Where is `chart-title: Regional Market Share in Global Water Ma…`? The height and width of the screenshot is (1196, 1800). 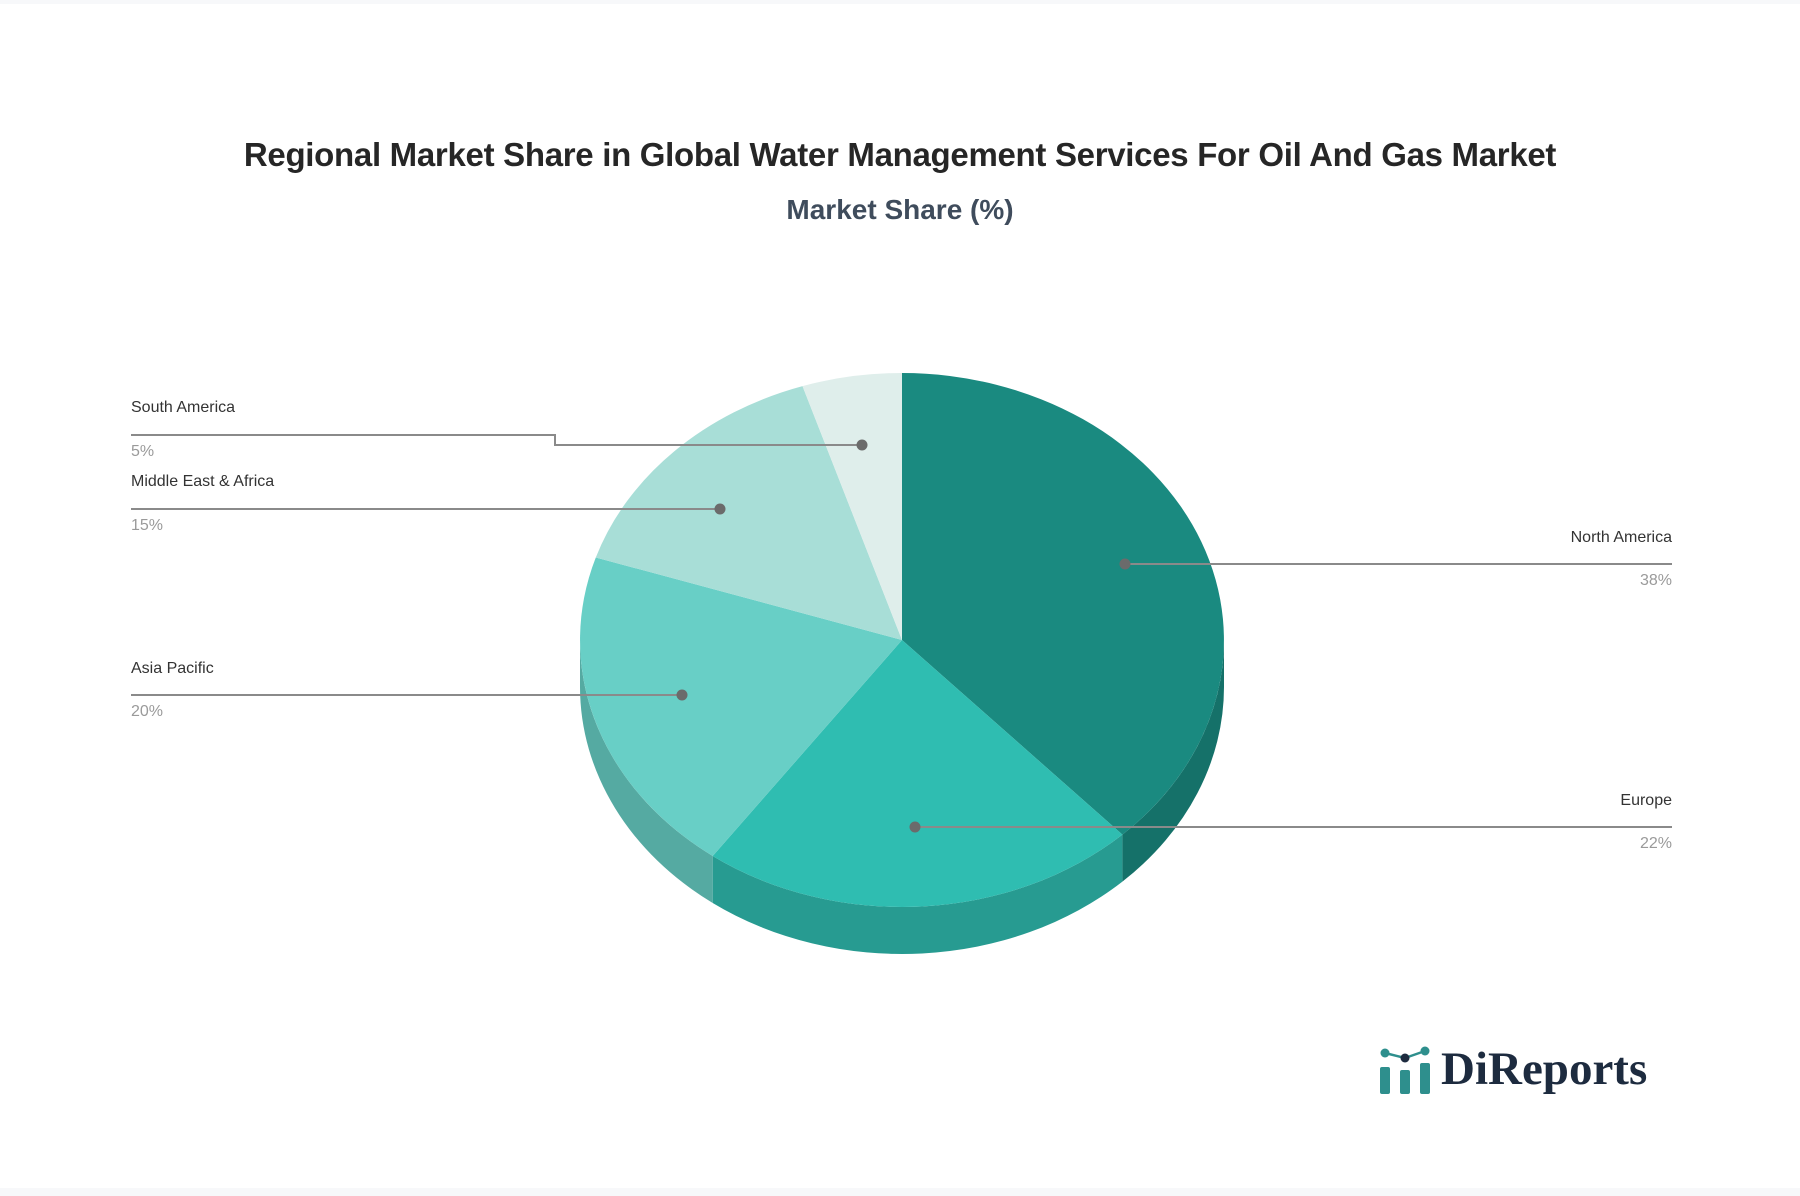 chart-title: Regional Market Share in Global Water Ma… is located at coordinates (900, 154).